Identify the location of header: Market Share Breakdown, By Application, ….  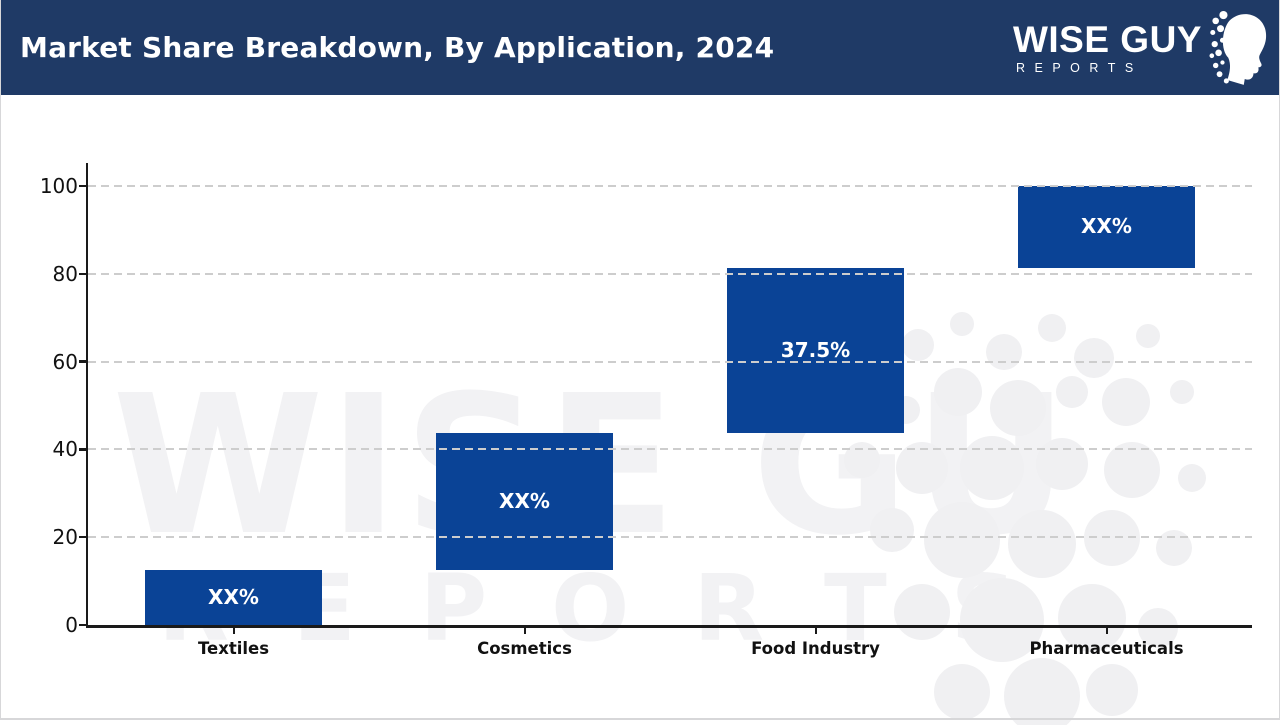
(640, 47).